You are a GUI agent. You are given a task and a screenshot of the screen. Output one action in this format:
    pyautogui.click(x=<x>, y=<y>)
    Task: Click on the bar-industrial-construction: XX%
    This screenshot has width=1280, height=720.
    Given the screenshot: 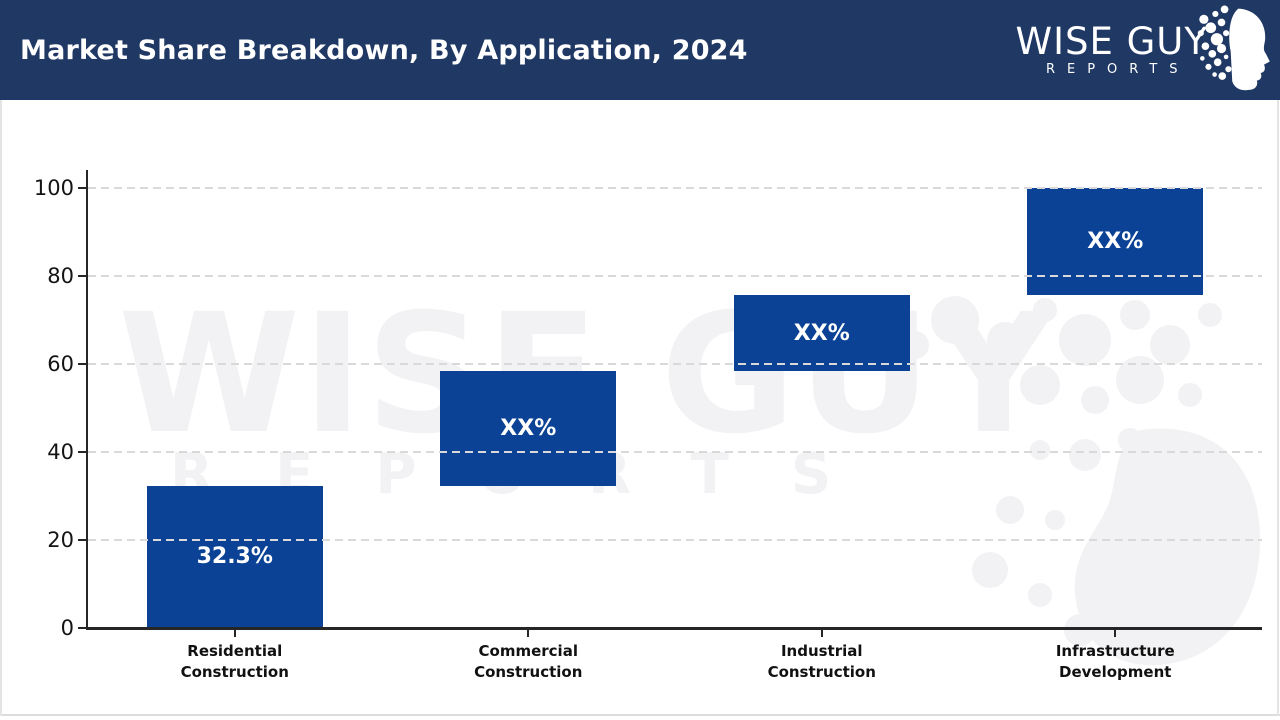 What is the action you would take?
    pyautogui.click(x=821, y=333)
    